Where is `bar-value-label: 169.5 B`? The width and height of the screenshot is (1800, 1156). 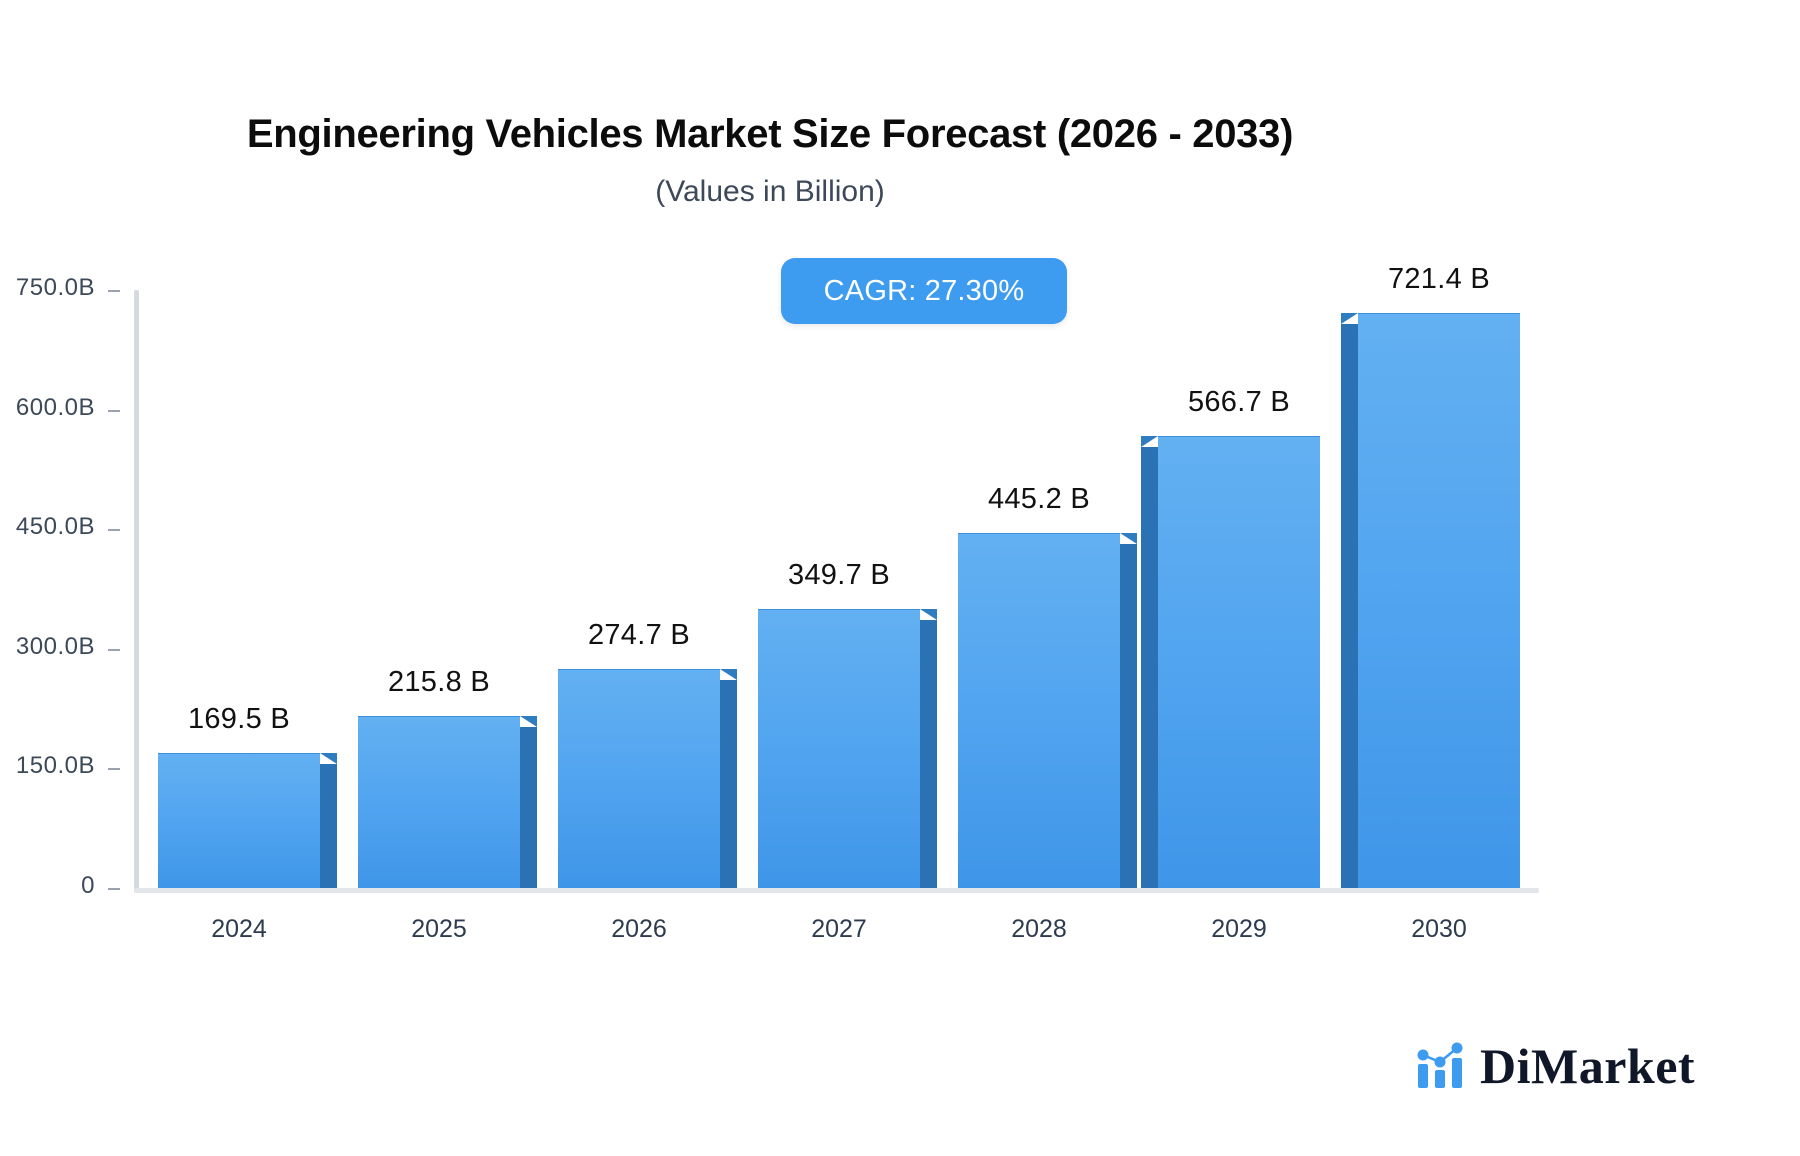
bar-value-label: 169.5 B is located at coordinates (239, 718).